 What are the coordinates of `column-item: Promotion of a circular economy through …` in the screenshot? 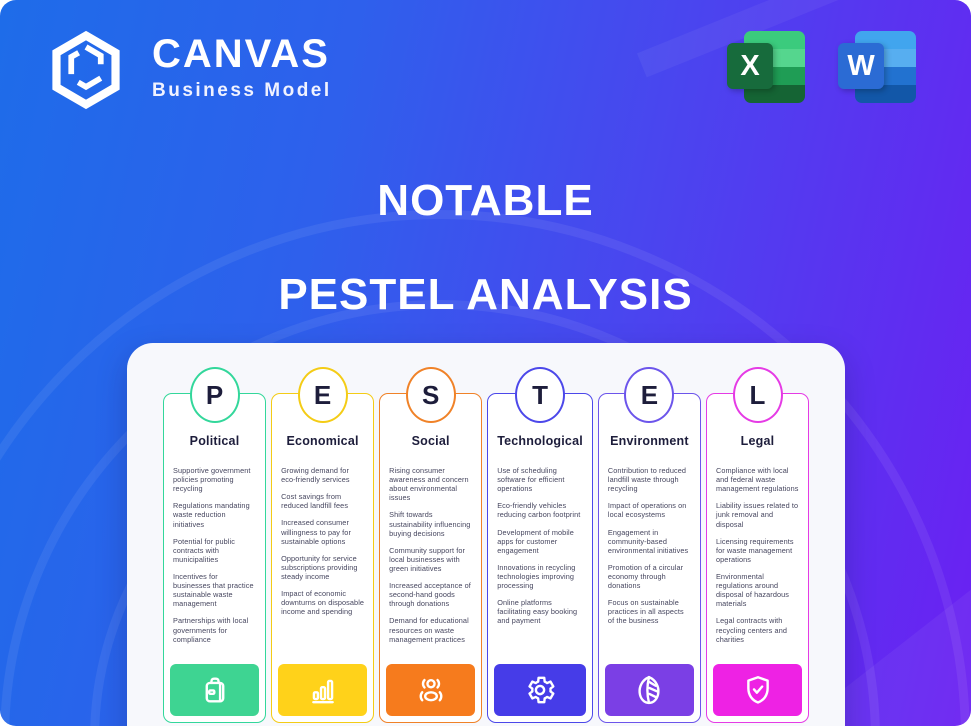 It's located at (645, 576).